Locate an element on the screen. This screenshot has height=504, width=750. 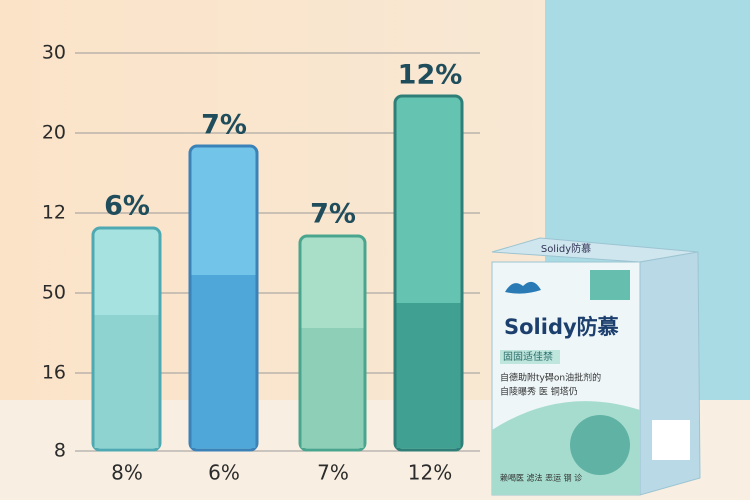
barcode is located at coordinates (671, 440).